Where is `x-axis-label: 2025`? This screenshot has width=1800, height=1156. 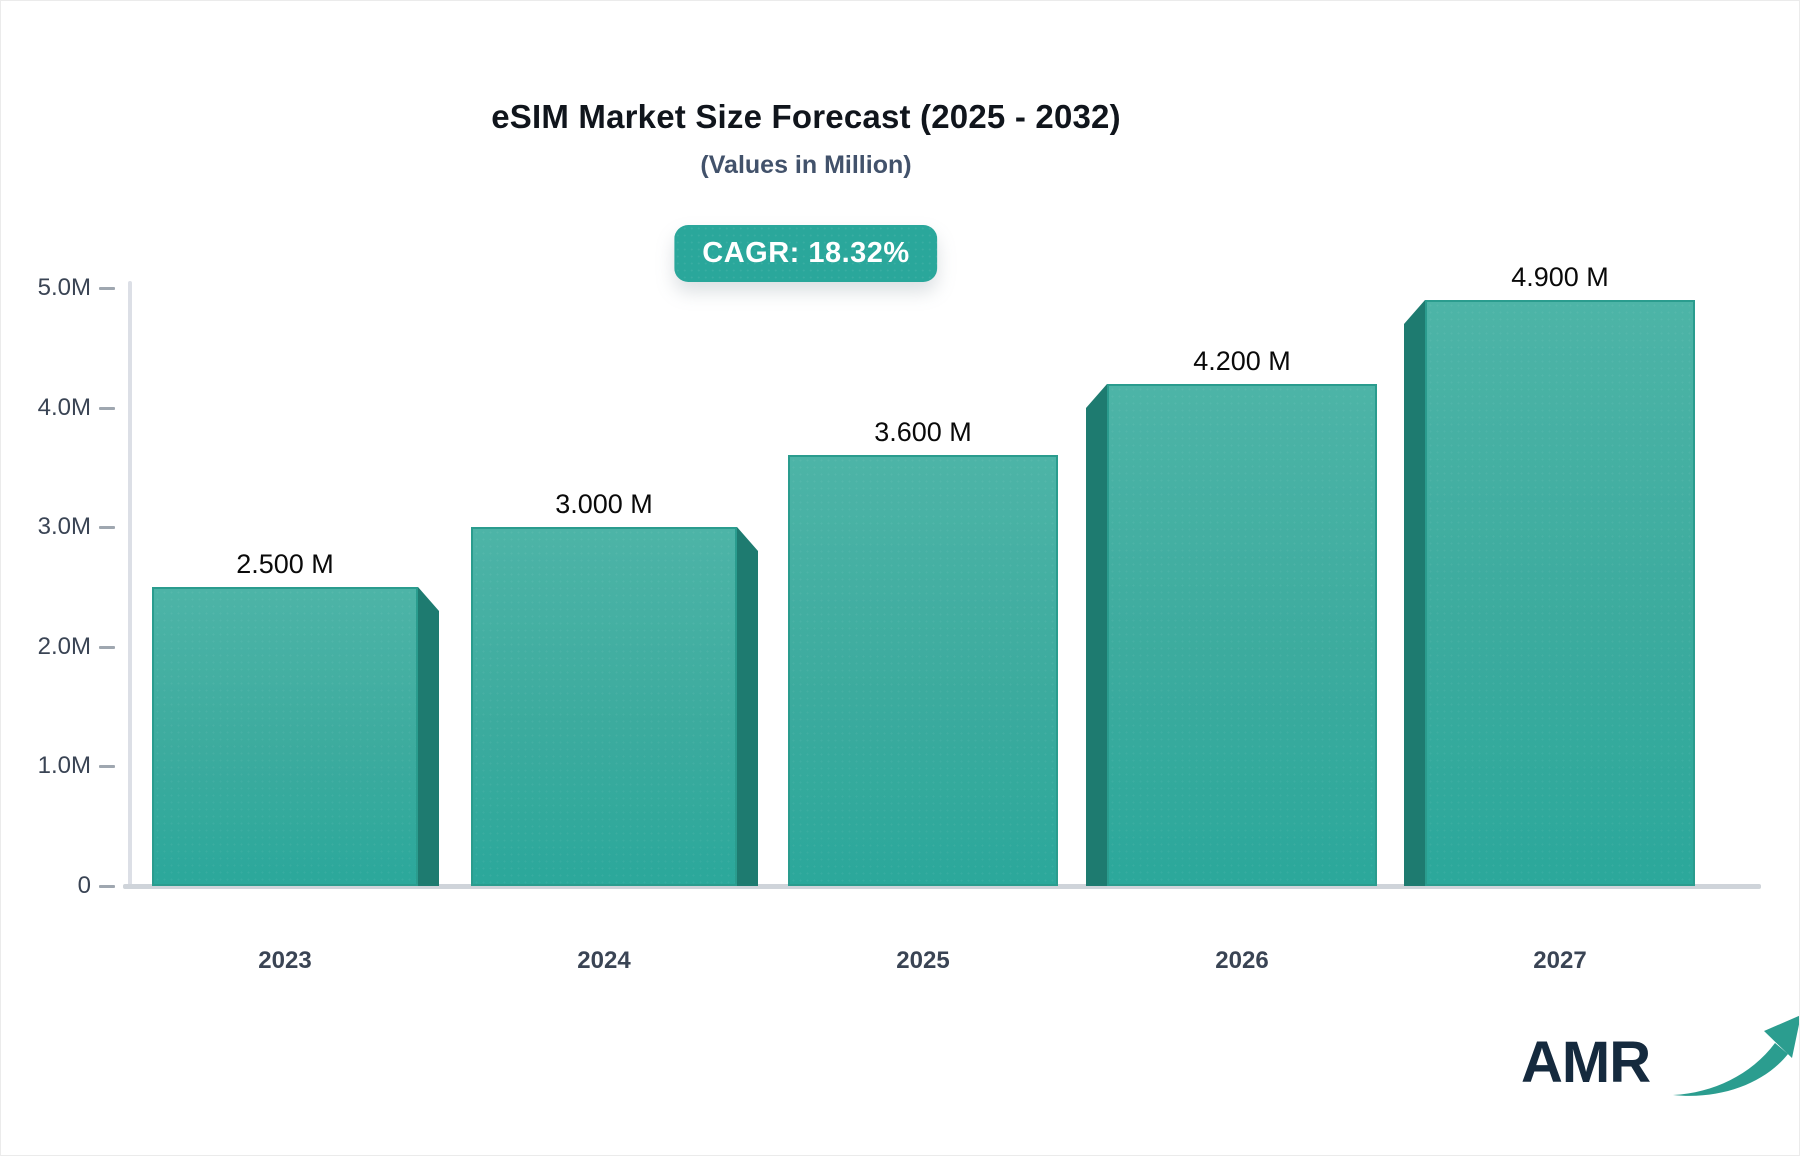
x-axis-label: 2025 is located at coordinates (923, 960).